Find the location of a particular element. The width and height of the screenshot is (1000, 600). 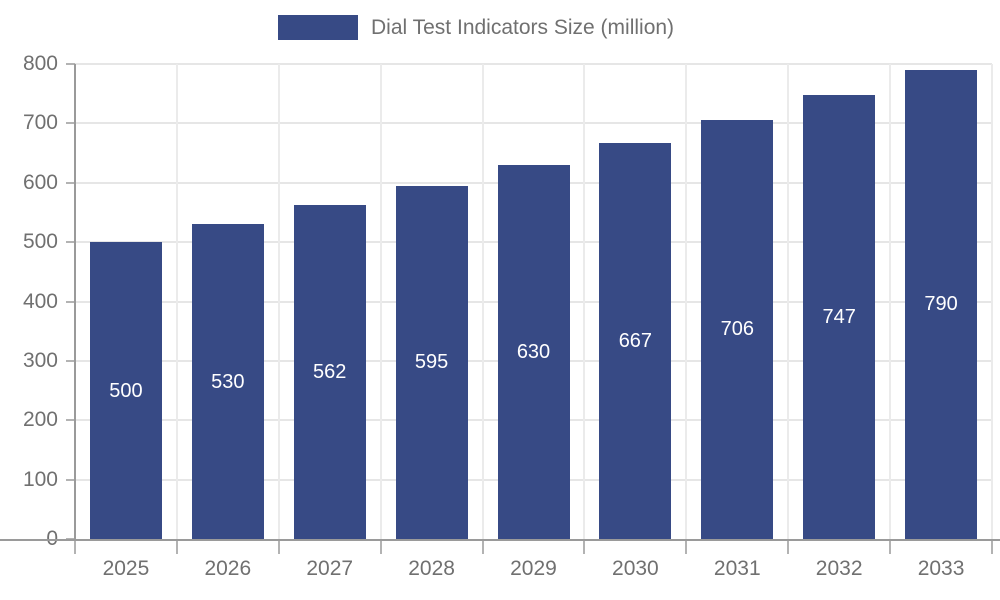

x-tick-label: 2029 is located at coordinates (533, 568).